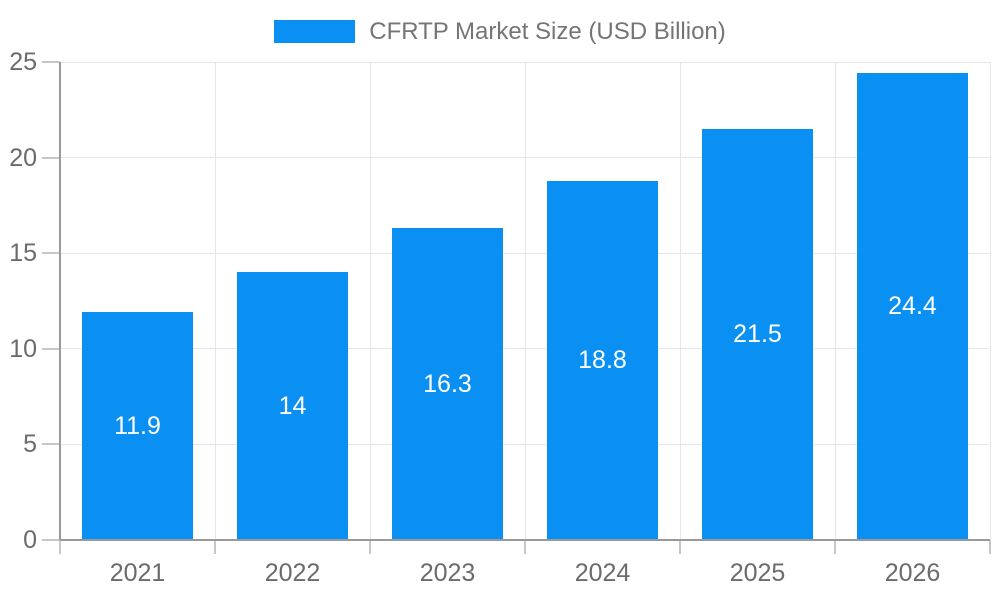 This screenshot has height=600, width=1000. I want to click on bar: 24.4, so click(912, 306).